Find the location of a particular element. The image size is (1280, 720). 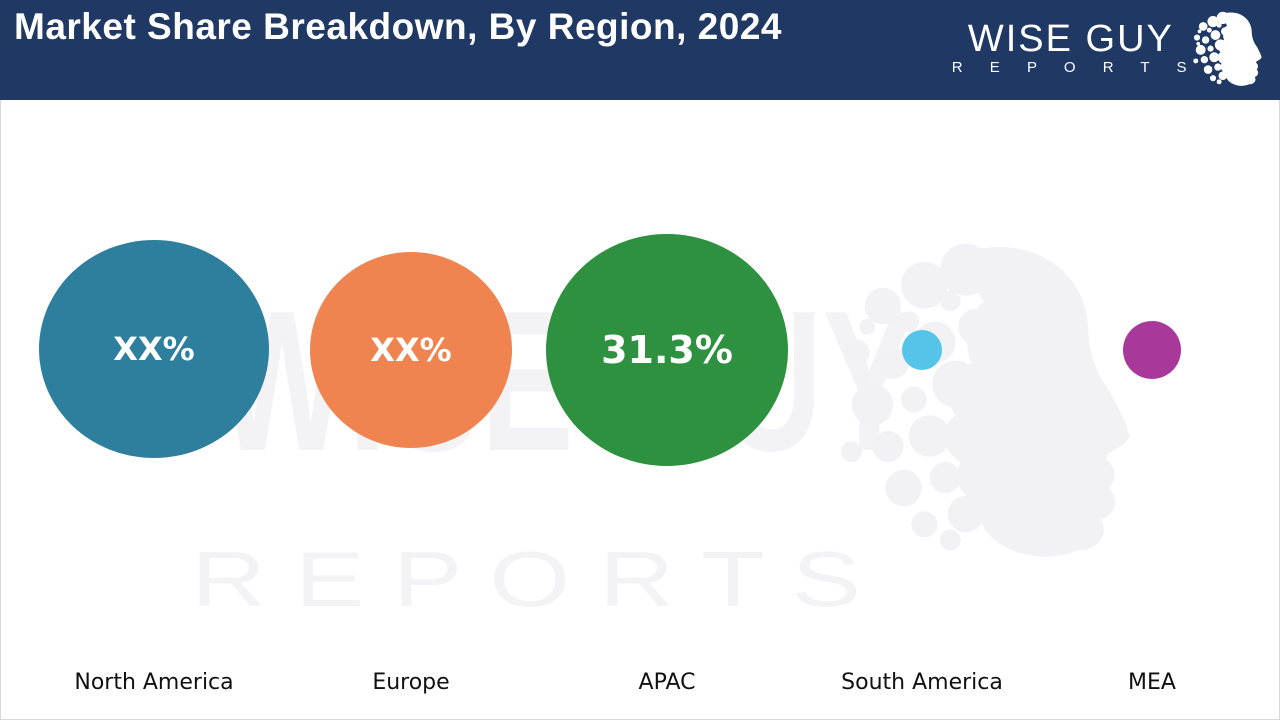

bubble-europe-value: XX% is located at coordinates (411, 350).